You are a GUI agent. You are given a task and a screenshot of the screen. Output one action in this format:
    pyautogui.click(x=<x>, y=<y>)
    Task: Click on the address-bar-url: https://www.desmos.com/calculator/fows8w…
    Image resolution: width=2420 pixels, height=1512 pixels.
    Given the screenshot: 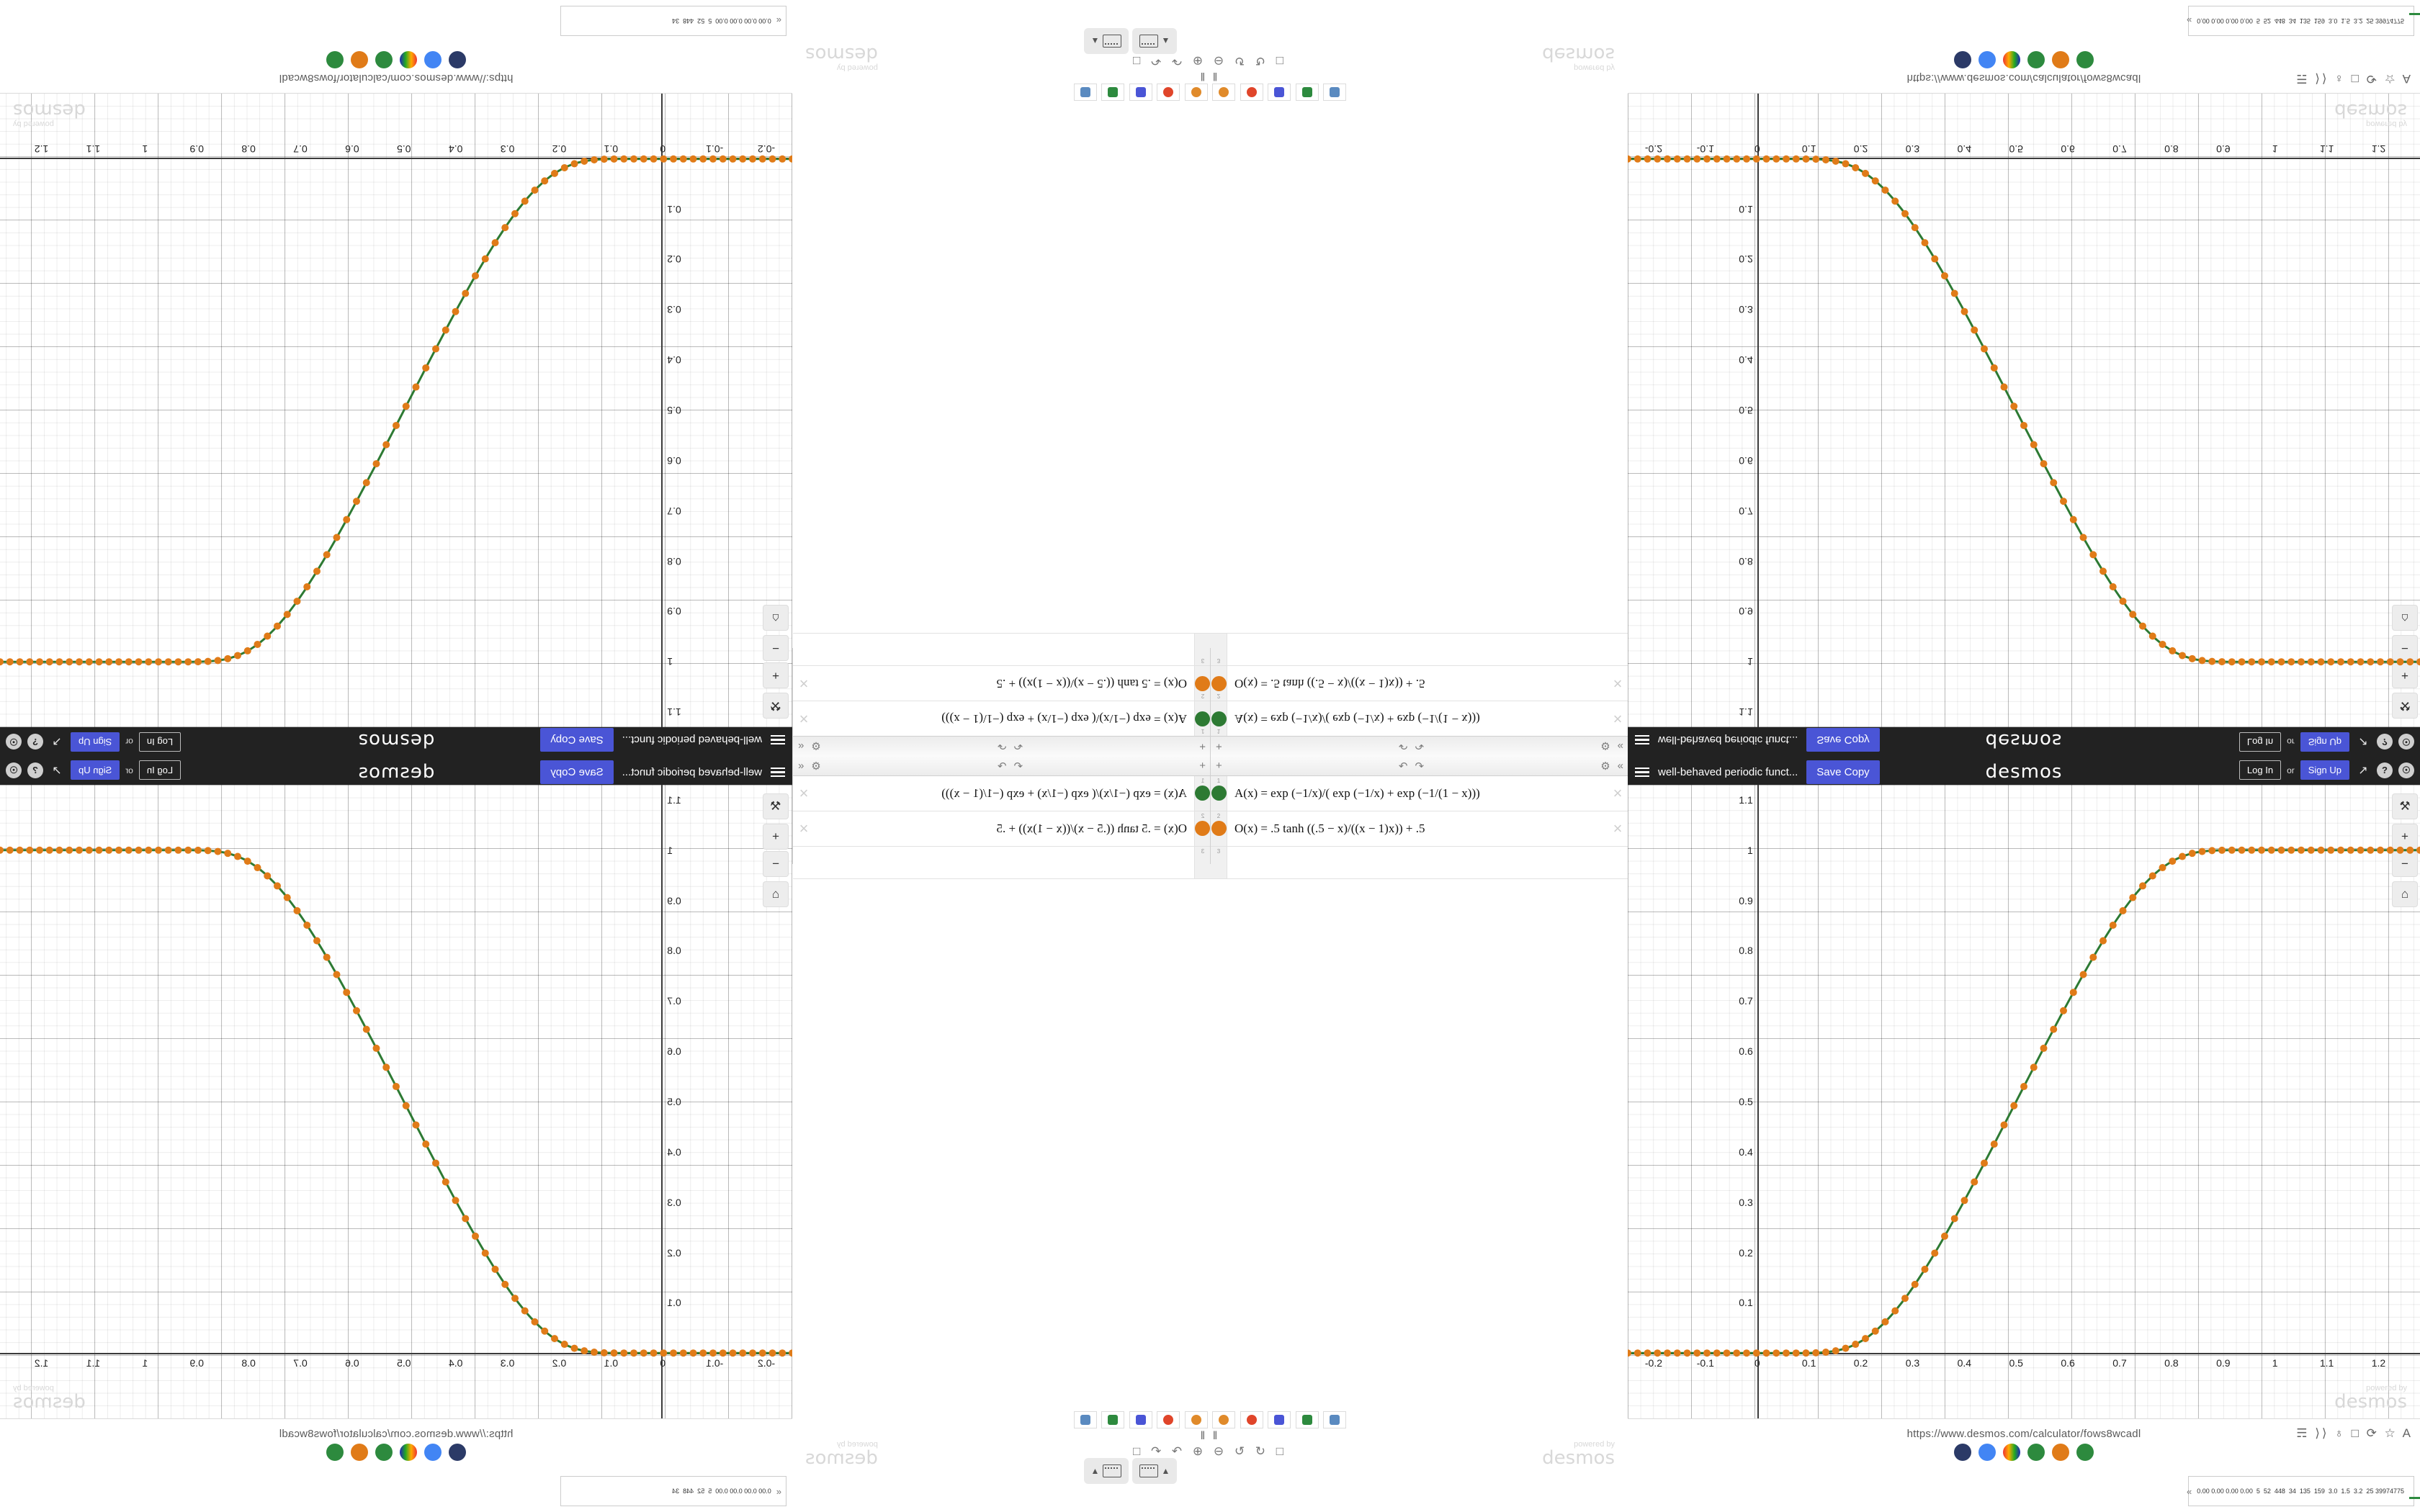 What is the action you would take?
    pyautogui.click(x=2024, y=1434)
    